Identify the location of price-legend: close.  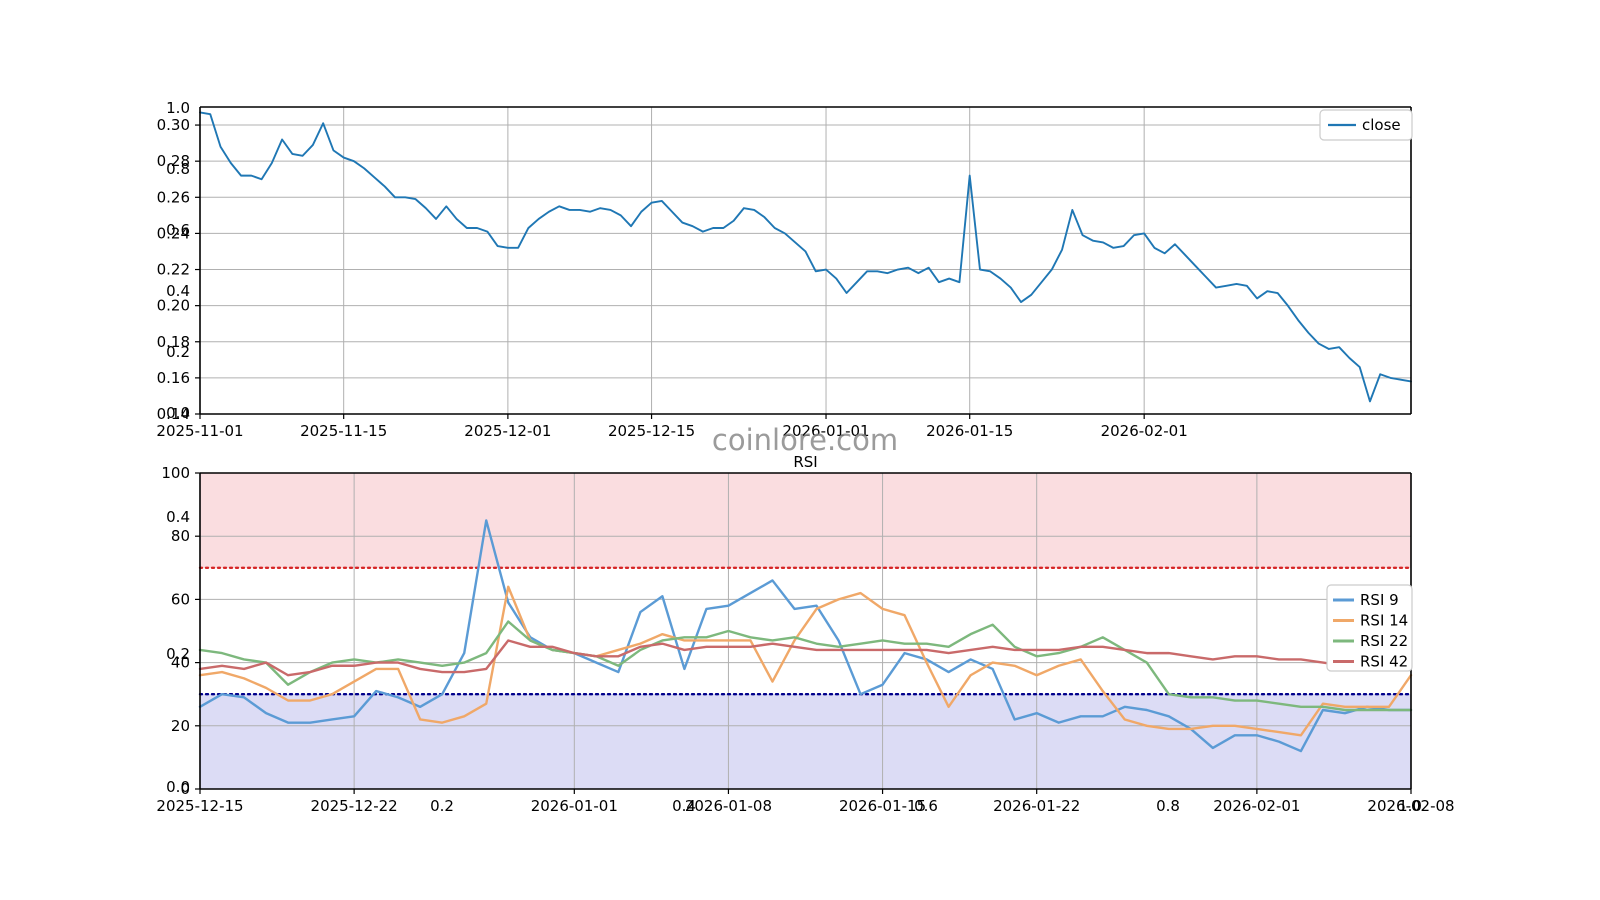
(1366, 125).